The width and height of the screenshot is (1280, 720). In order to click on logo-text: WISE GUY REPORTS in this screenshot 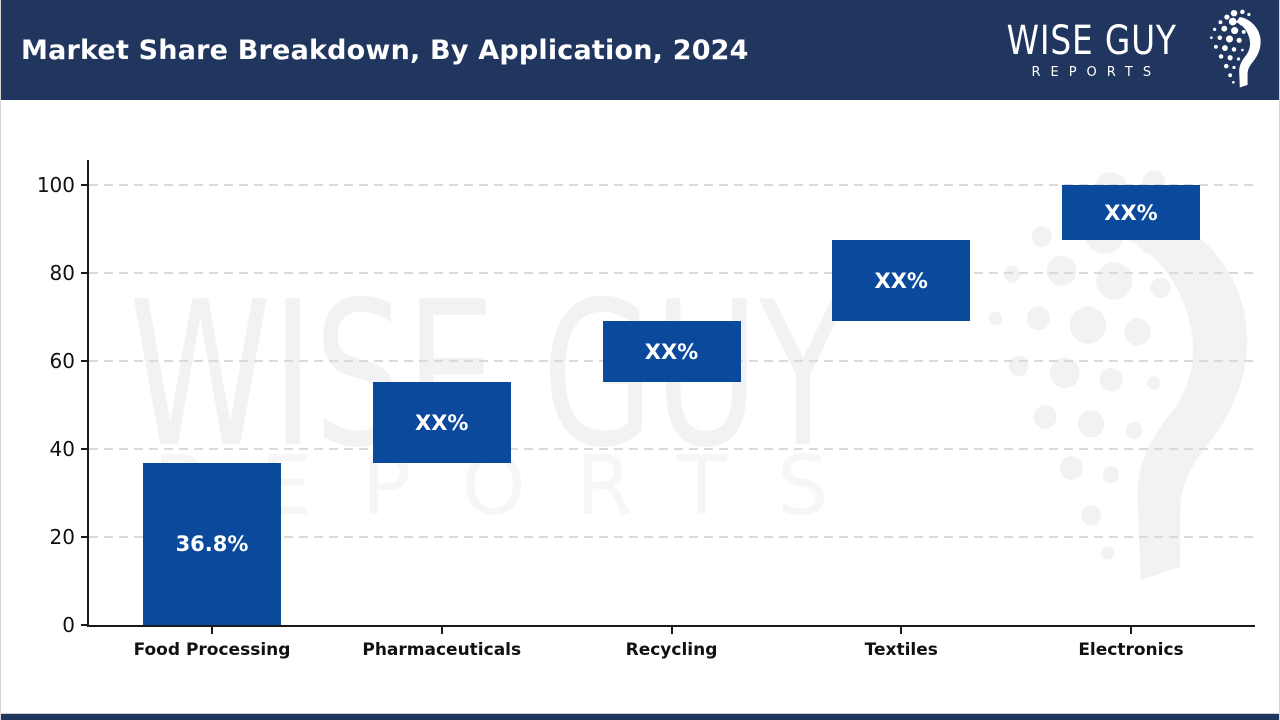, I will do `click(1091, 50)`.